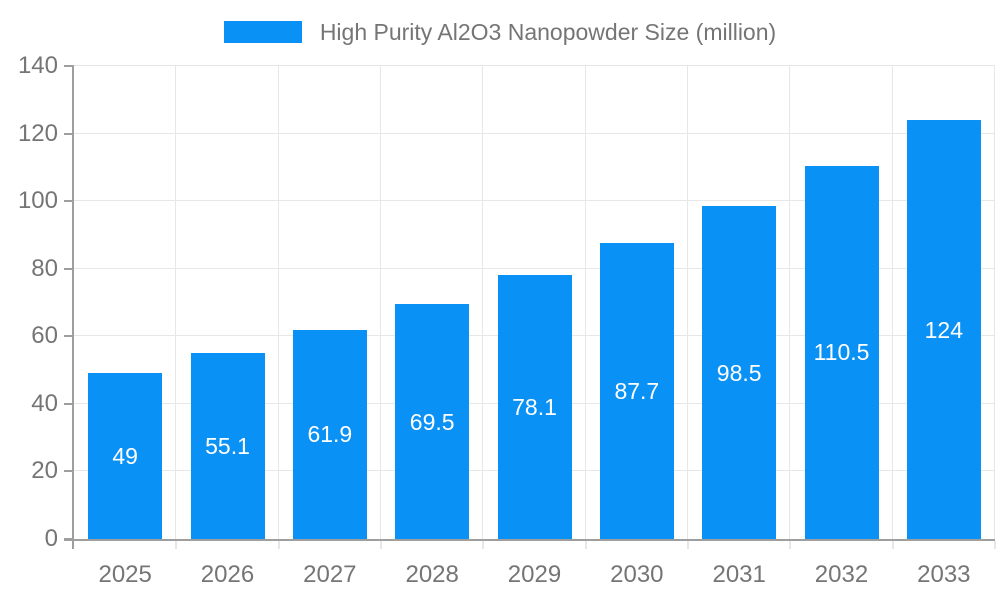 Image resolution: width=1000 pixels, height=600 pixels. What do you see at coordinates (739, 574) in the screenshot?
I see `x-tick-label: 2031` at bounding box center [739, 574].